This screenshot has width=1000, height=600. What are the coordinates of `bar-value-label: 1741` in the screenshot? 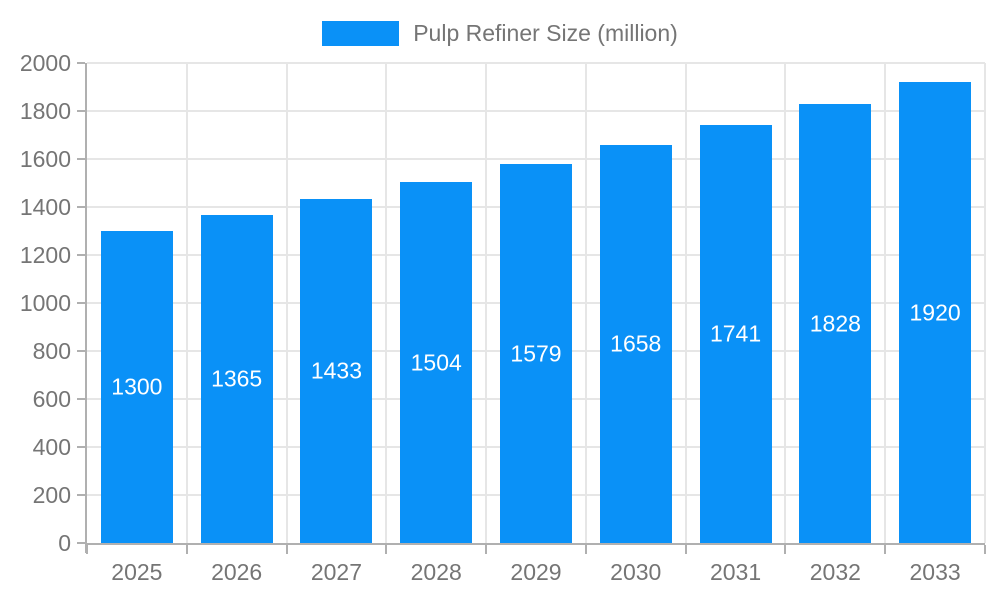 It's located at (735, 333).